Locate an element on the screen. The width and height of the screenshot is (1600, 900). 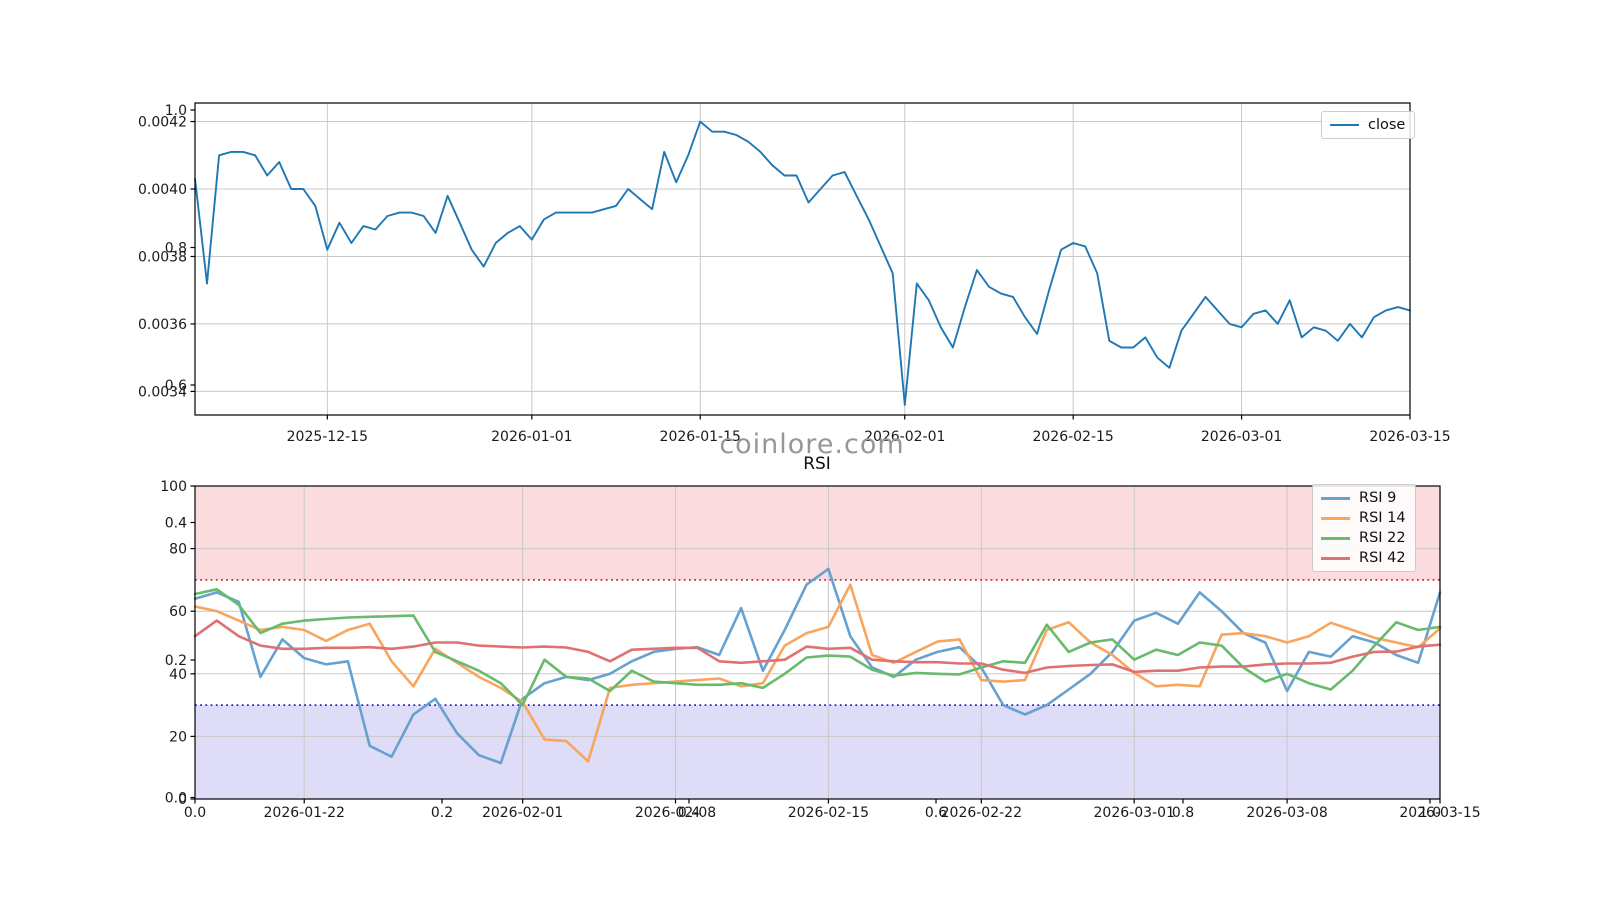
svg-text: 60 is located at coordinates (178, 612).